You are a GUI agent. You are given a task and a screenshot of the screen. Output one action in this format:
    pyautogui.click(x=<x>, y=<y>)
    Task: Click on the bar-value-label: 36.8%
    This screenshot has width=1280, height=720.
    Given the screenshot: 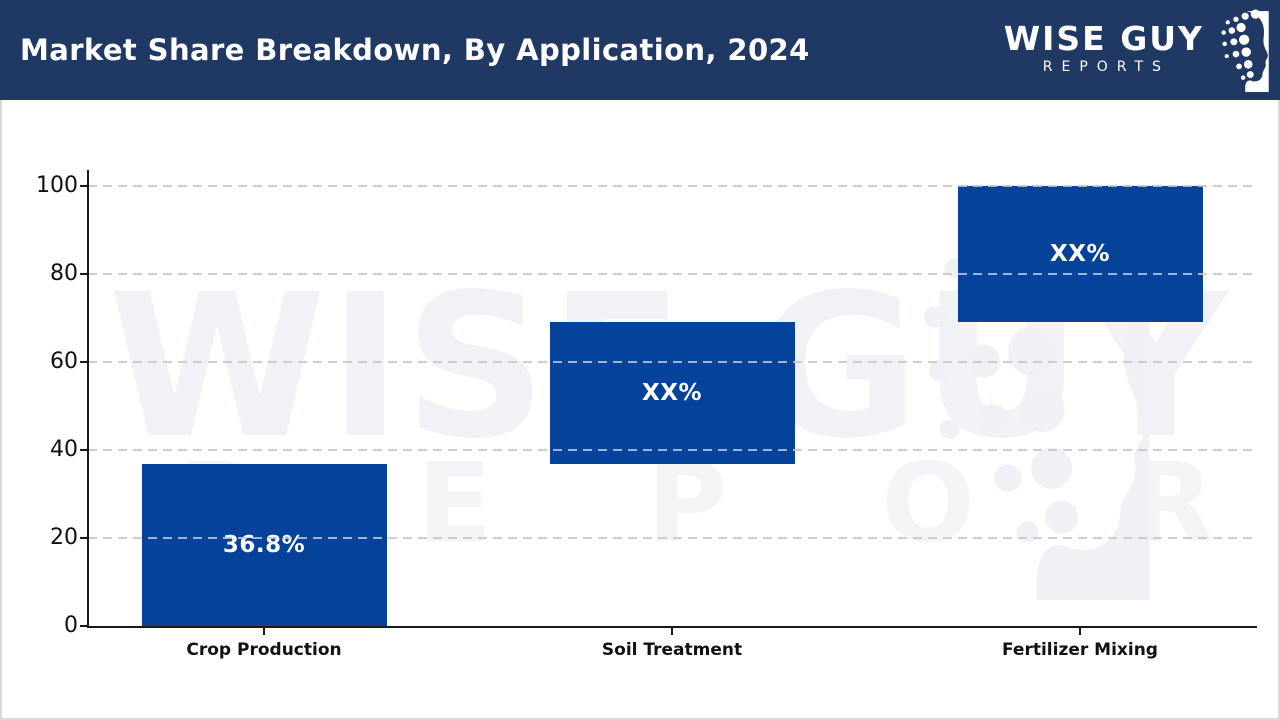 What is the action you would take?
    pyautogui.click(x=264, y=545)
    